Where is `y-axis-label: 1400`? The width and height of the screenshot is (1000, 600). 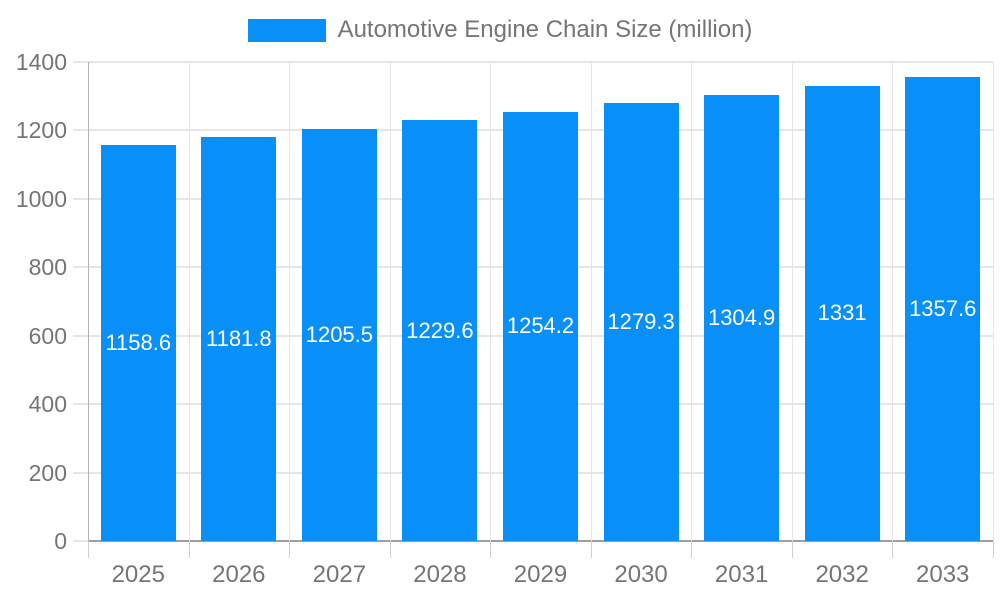
y-axis-label: 1400 is located at coordinates (41, 62).